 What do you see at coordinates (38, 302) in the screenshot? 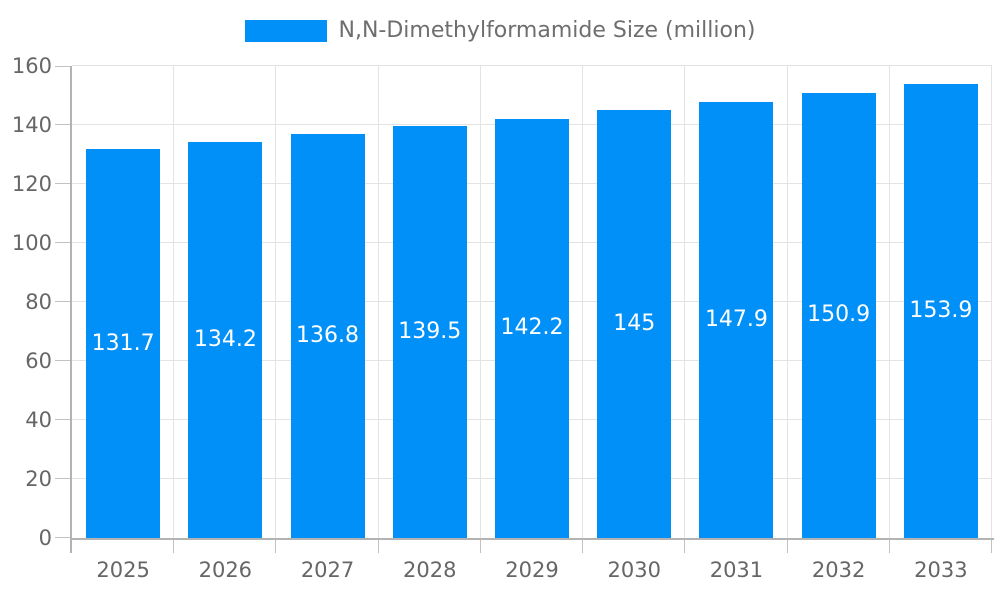
I see `y-axis-label: 80` at bounding box center [38, 302].